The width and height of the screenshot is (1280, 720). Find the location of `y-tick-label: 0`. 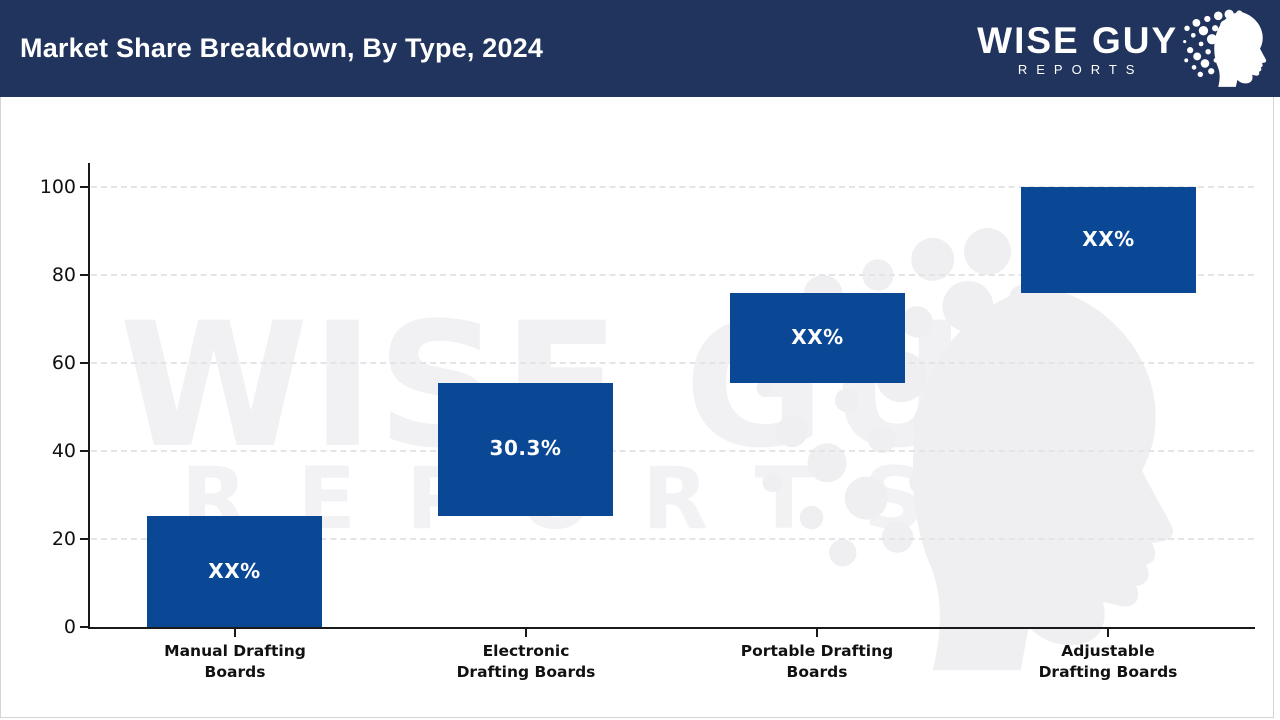

y-tick-label: 0 is located at coordinates (69, 627).